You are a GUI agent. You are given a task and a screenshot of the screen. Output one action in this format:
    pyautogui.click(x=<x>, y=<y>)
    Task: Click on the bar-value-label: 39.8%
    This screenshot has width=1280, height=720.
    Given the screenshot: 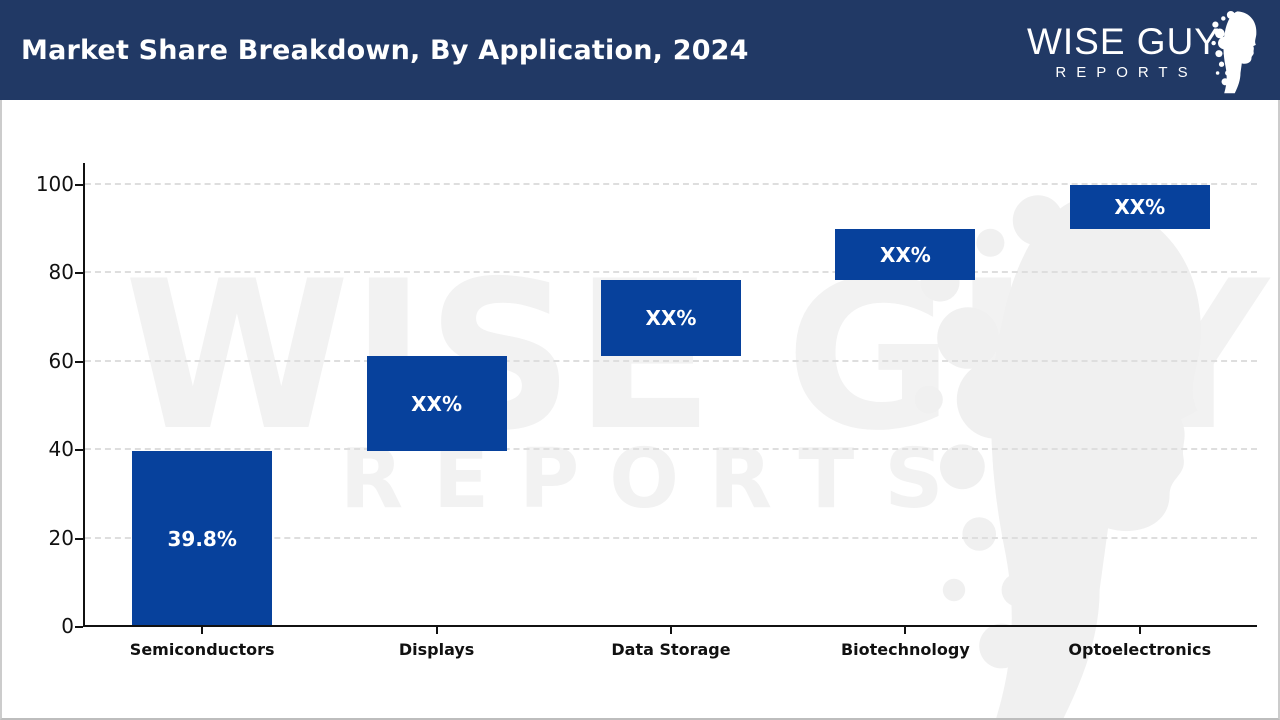 What is the action you would take?
    pyautogui.click(x=202, y=539)
    